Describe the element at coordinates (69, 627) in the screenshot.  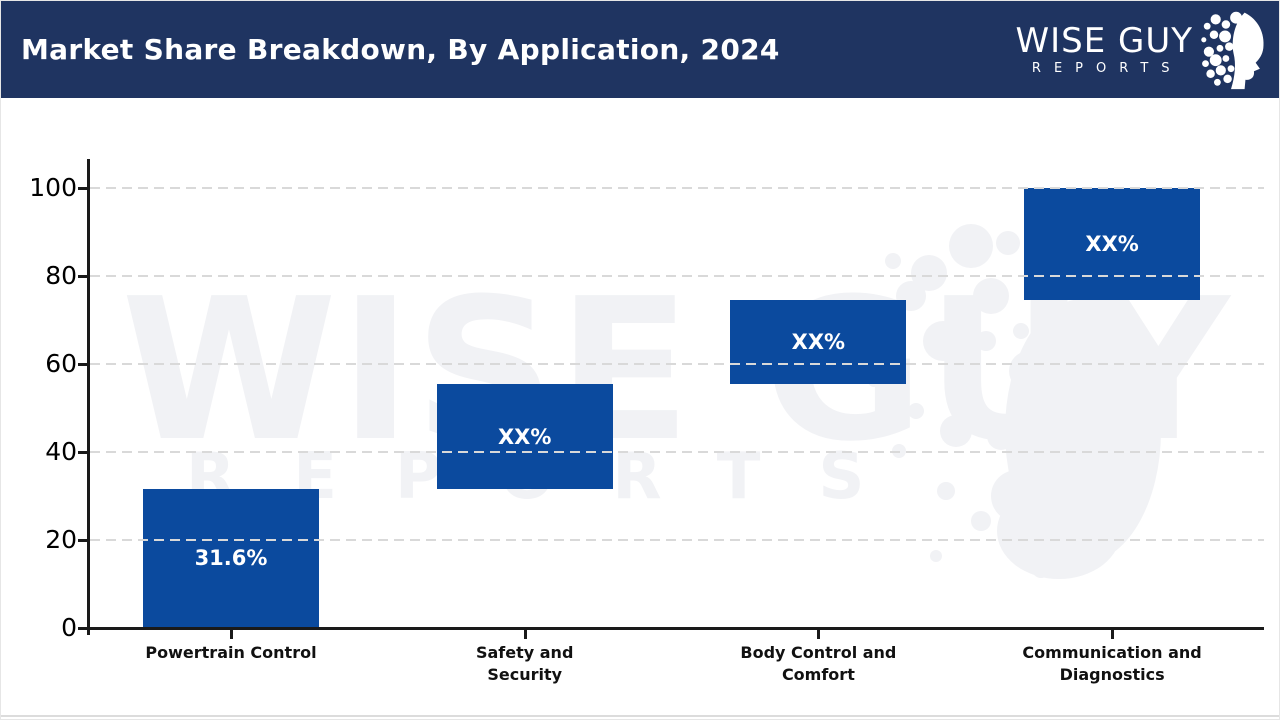
I see `y-tick-label-0: 0` at that location.